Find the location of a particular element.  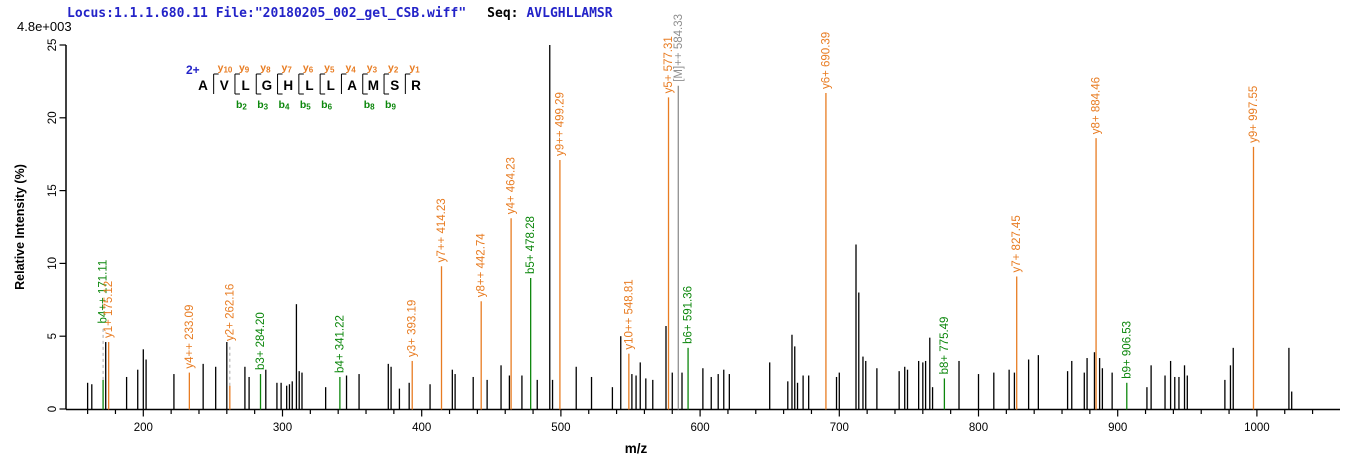

x-tick-label: 700 is located at coordinates (839, 428).